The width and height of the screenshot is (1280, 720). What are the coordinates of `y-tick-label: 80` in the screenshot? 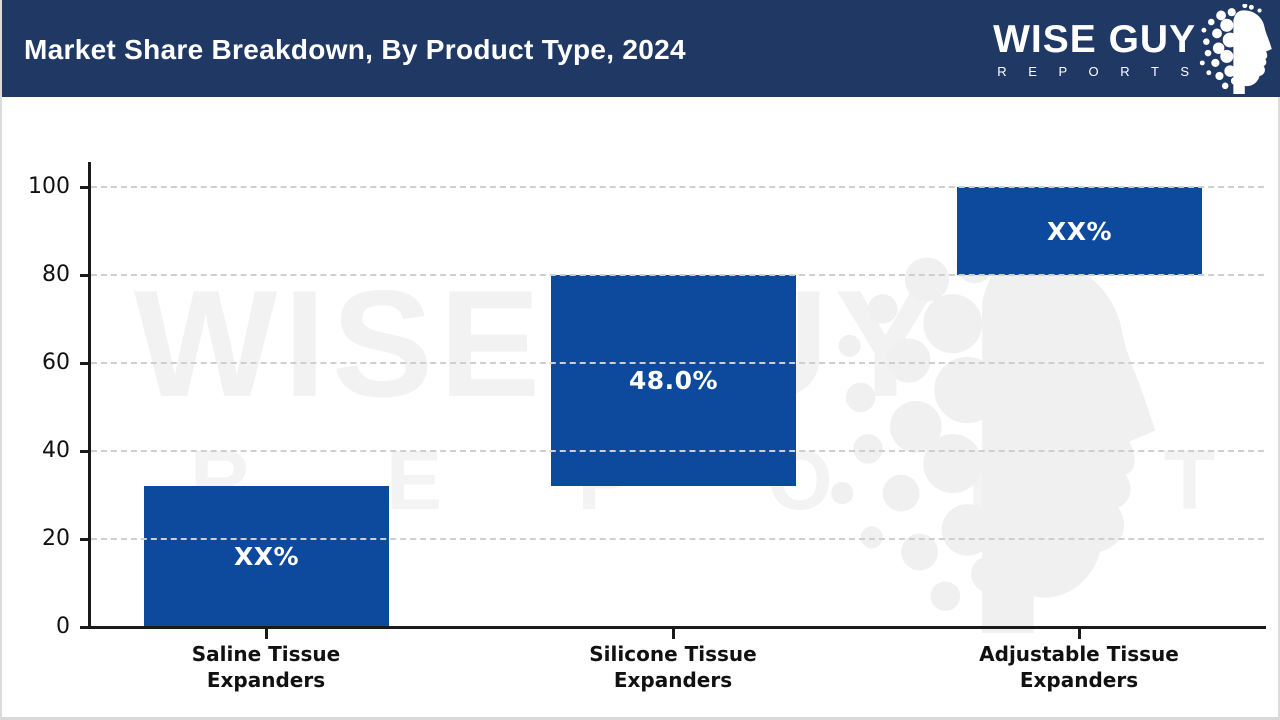 It's located at (56, 274).